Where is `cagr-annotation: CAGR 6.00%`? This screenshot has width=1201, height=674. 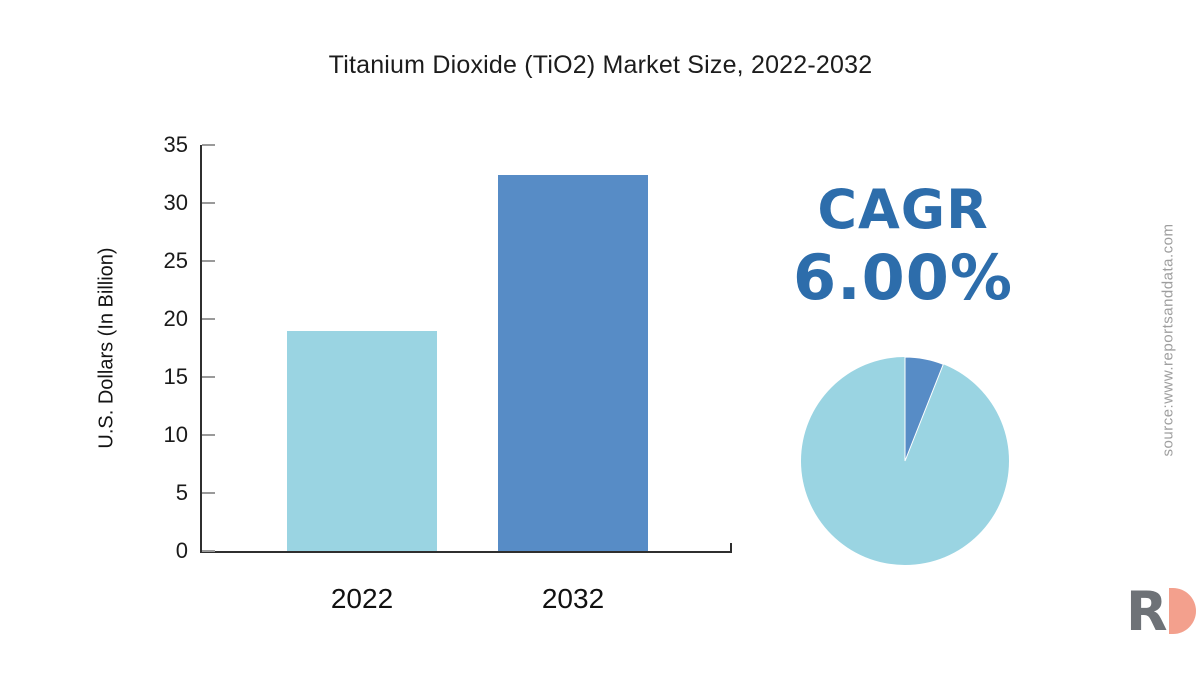
cagr-annotation: CAGR 6.00% is located at coordinates (903, 246).